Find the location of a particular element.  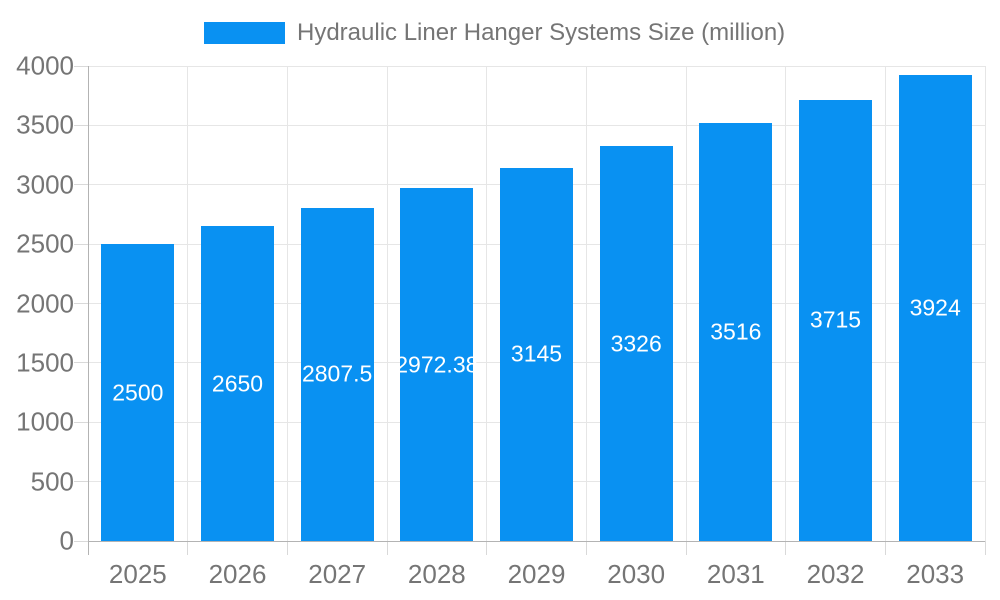

y-axis-tick-label: 0 is located at coordinates (66, 540).